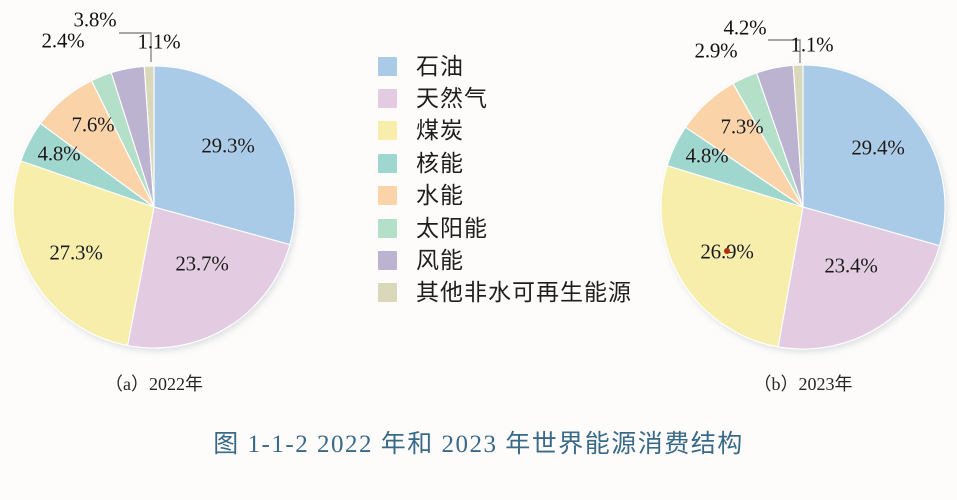 The width and height of the screenshot is (957, 500). Describe the element at coordinates (851, 265) in the screenshot. I see `pie-slice-label: 23.4%` at that location.